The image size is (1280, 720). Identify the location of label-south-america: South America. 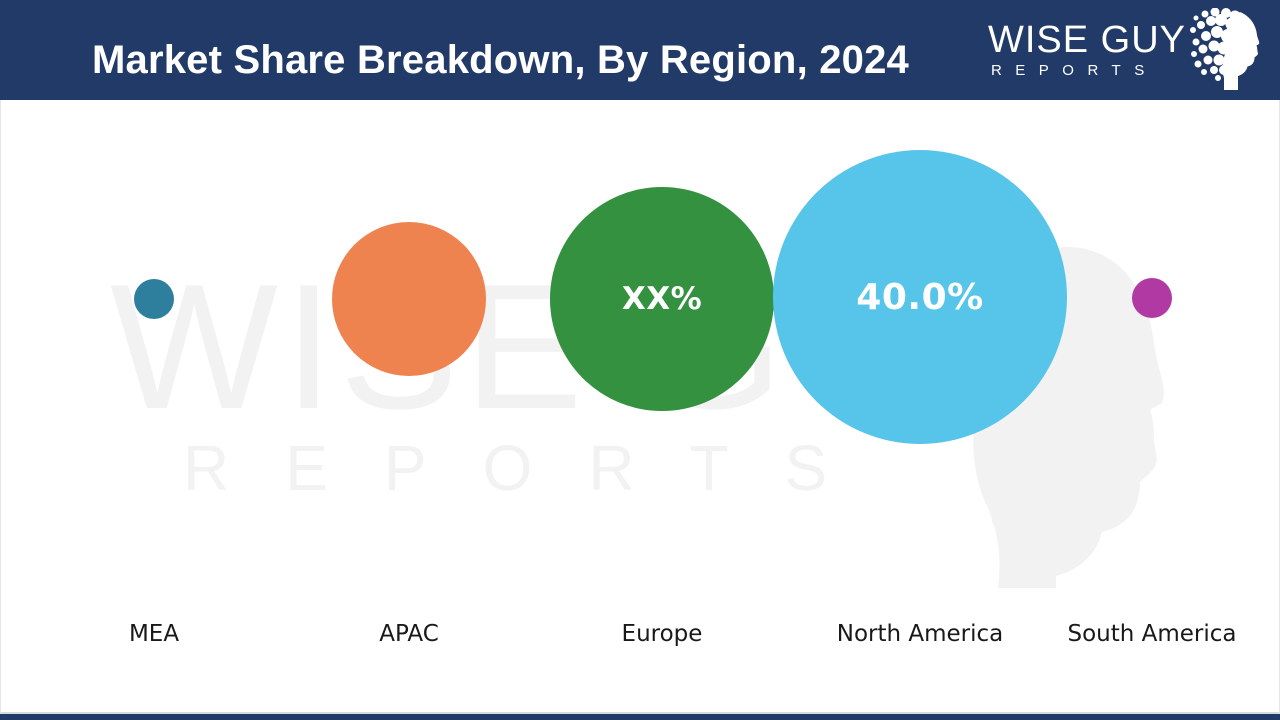
(1152, 634).